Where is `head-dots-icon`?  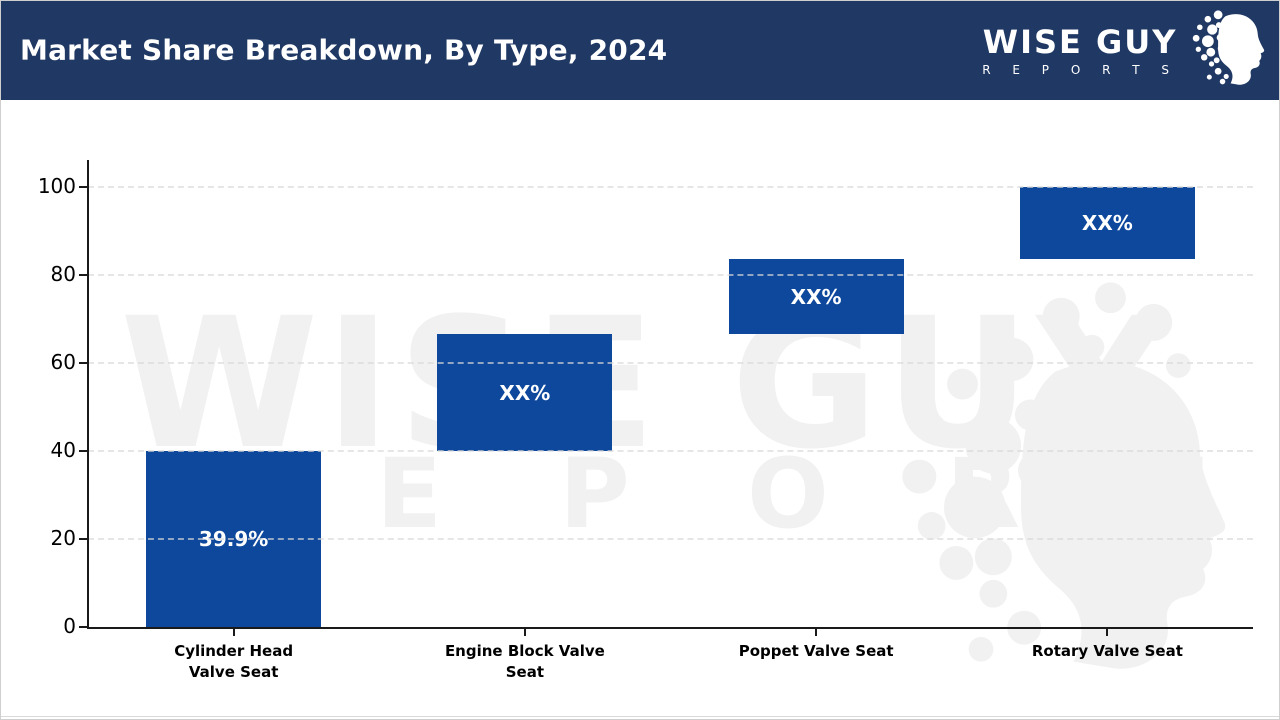 head-dots-icon is located at coordinates (1228, 47).